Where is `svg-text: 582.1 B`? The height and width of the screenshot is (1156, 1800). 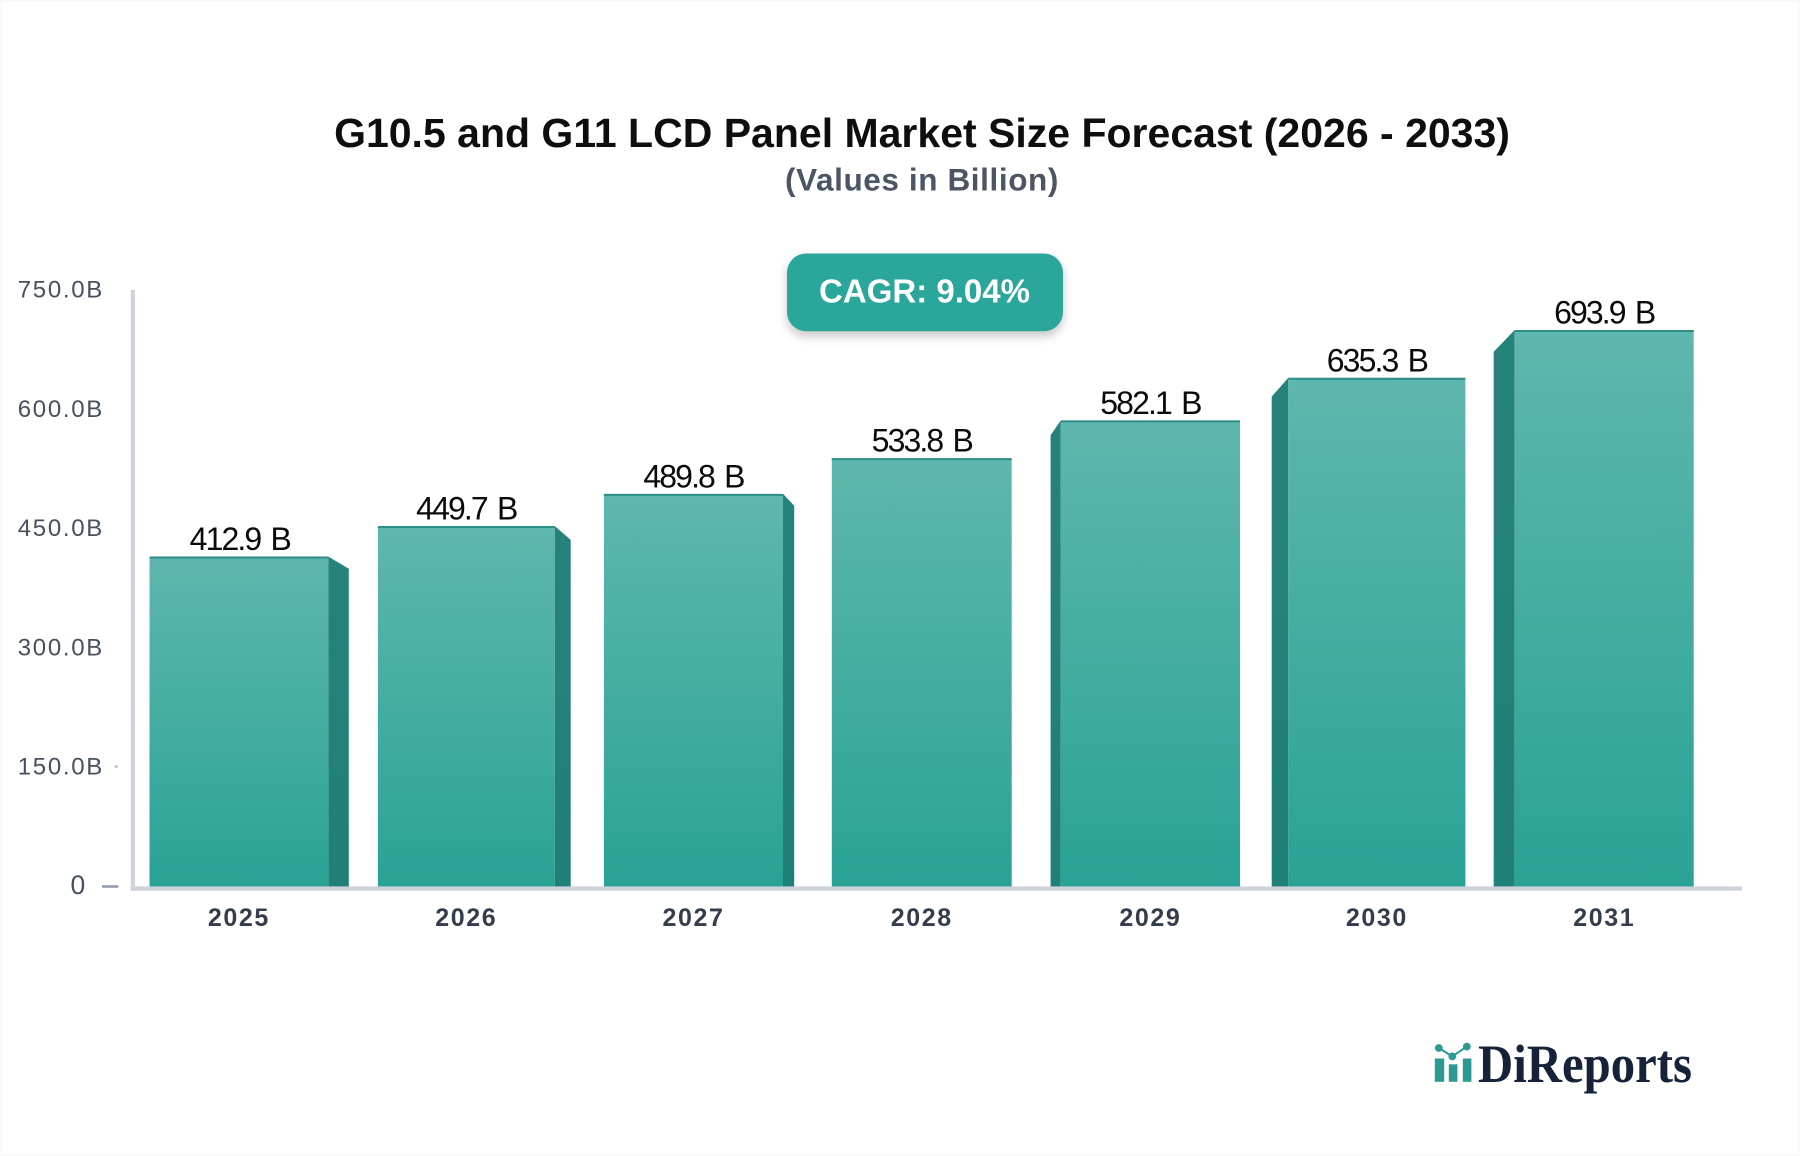 svg-text: 582.1 B is located at coordinates (1150, 403).